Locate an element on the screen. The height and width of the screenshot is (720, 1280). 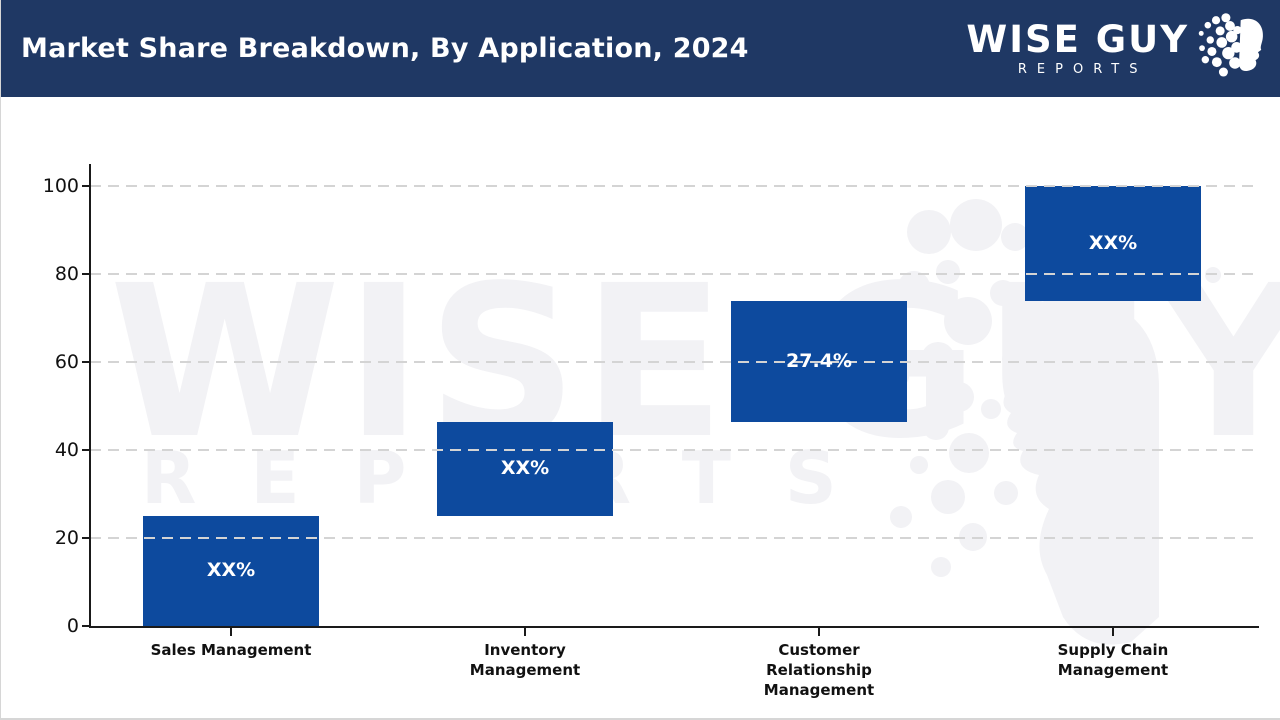
bar-value-label: 27.4% is located at coordinates (819, 360).